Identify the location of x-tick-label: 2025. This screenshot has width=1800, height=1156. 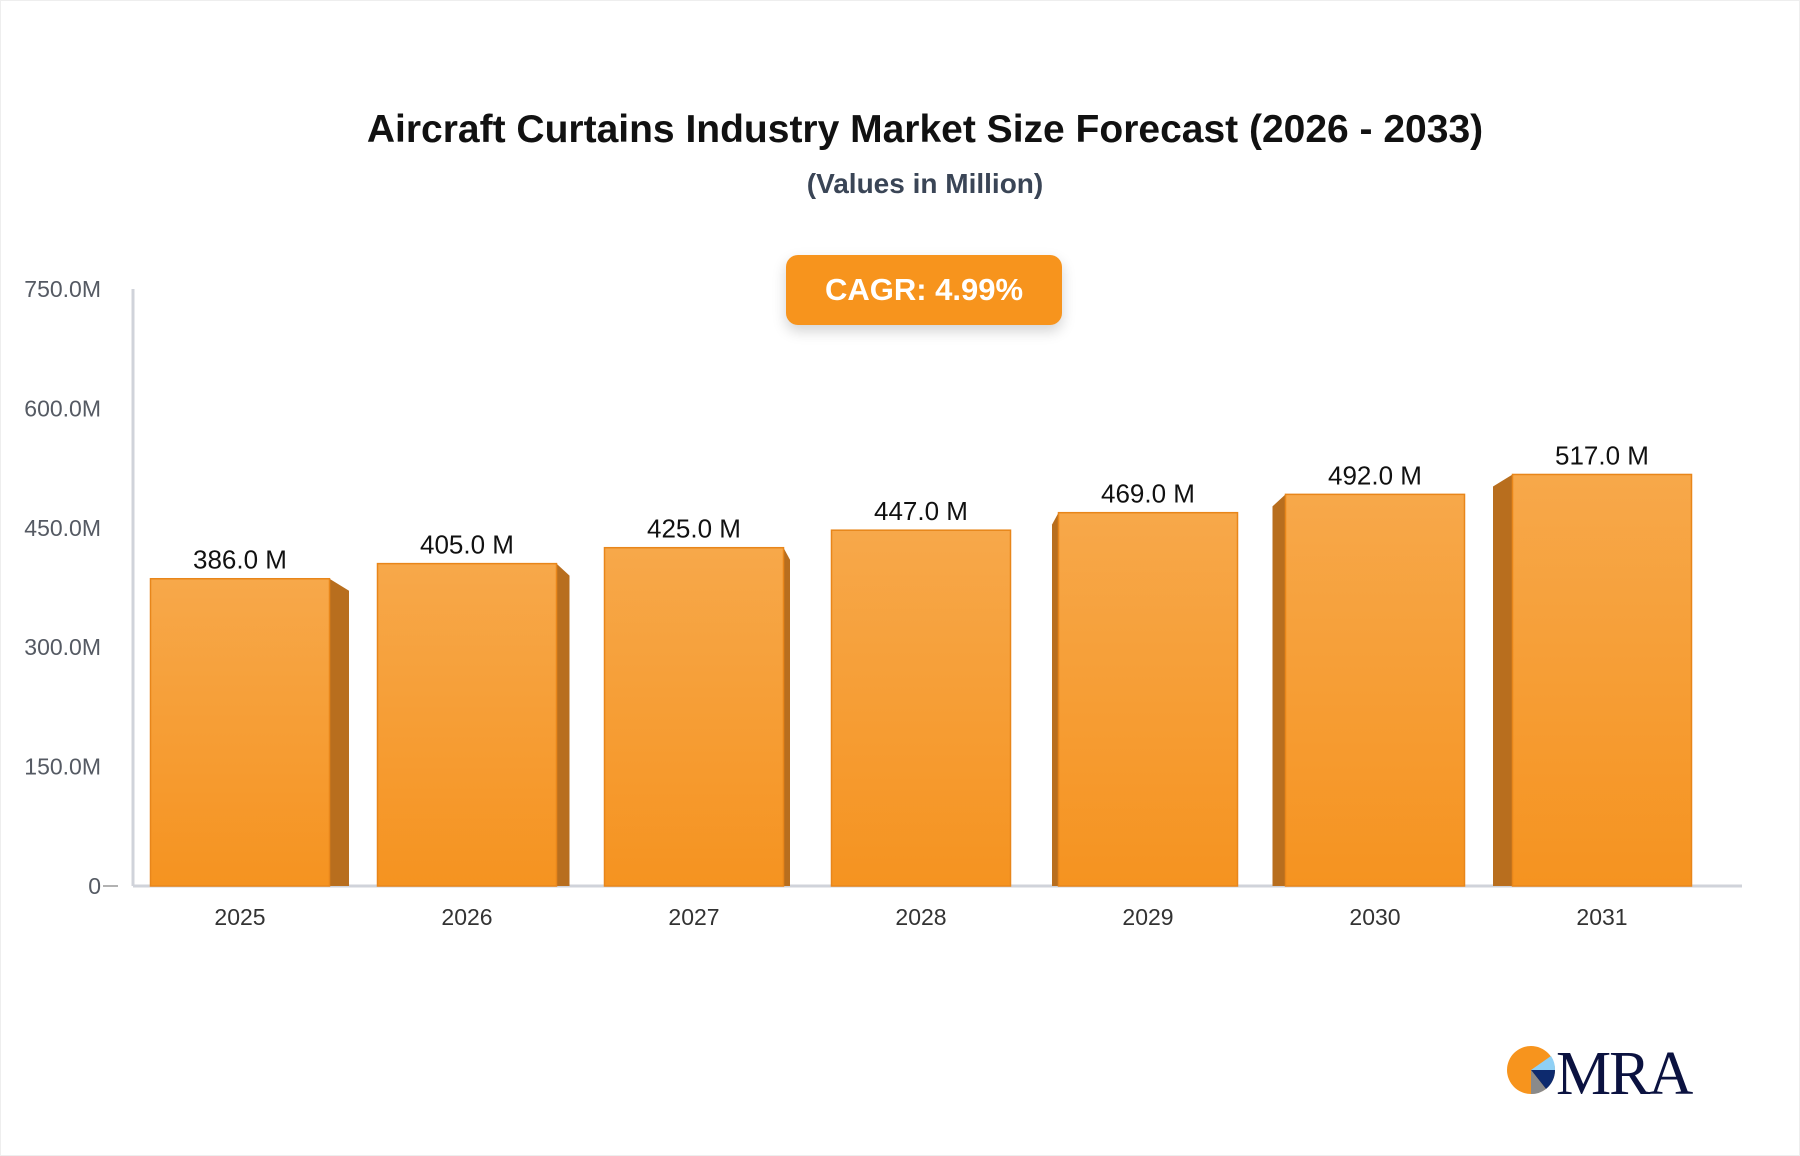
(239, 917).